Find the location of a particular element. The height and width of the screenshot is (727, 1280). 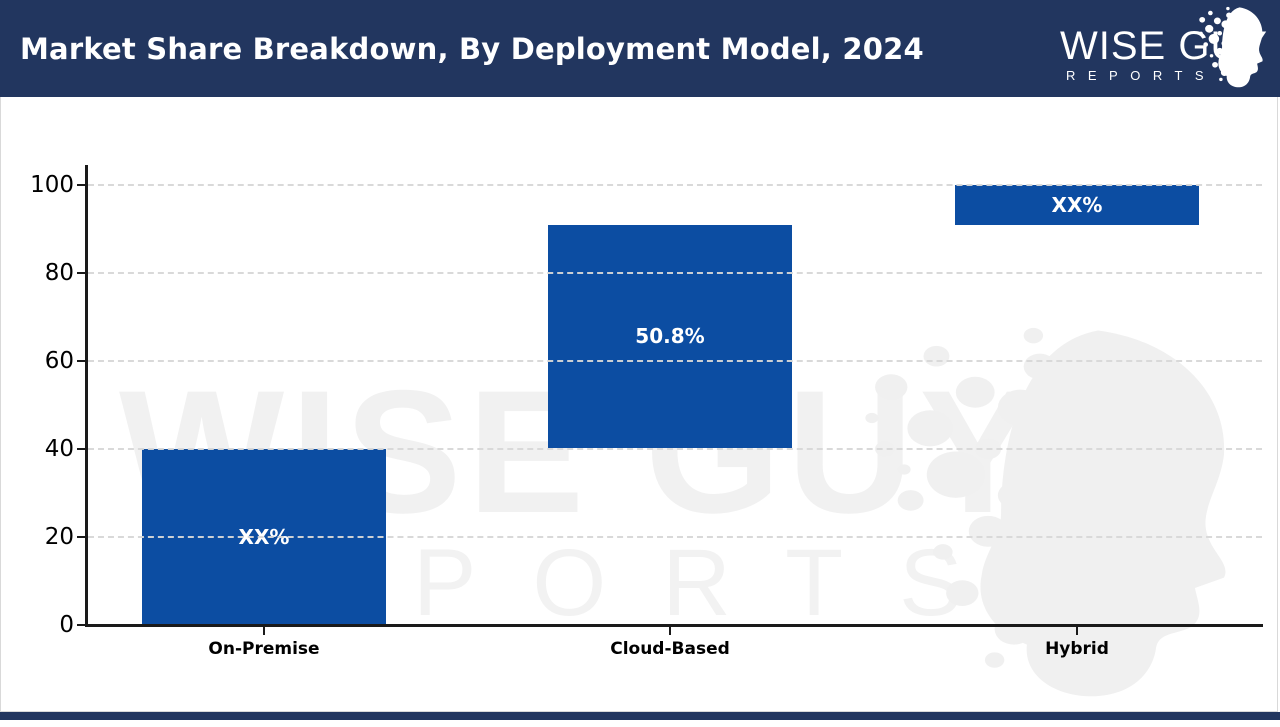

bar-cloud-based: 50.8% is located at coordinates (670, 336).